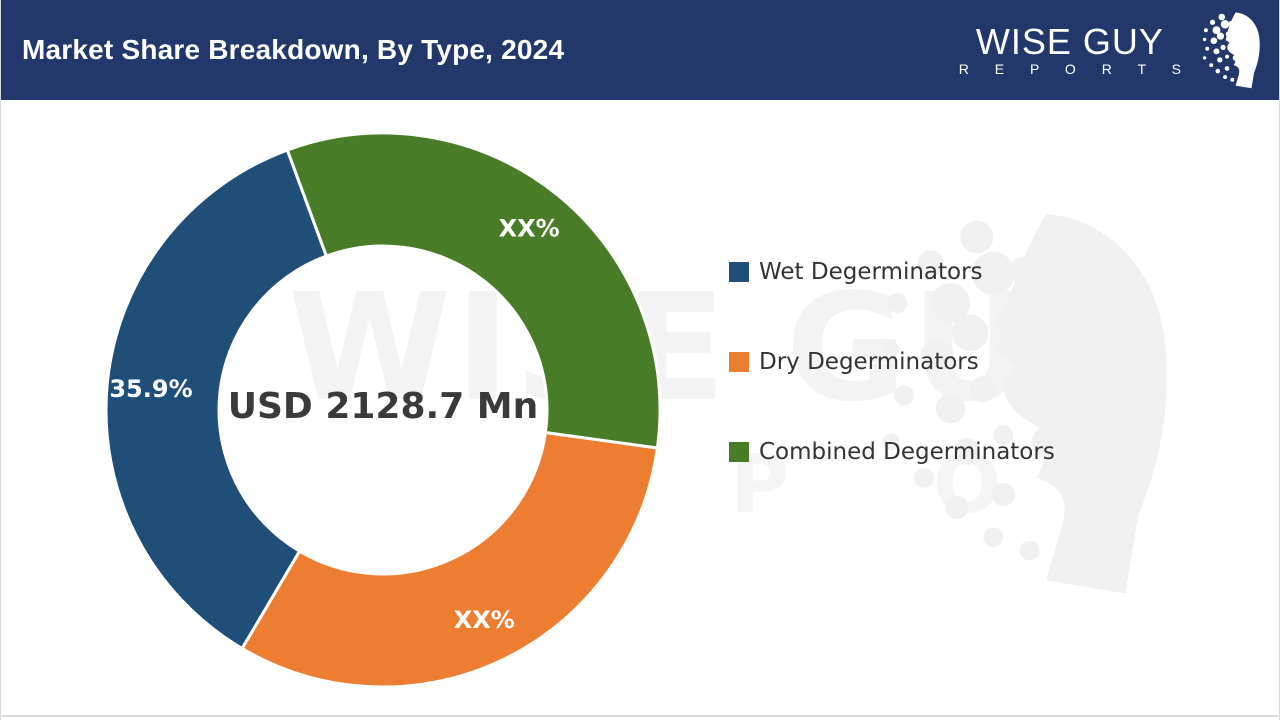  I want to click on legend-item-wet: Wet Degerminators, so click(892, 272).